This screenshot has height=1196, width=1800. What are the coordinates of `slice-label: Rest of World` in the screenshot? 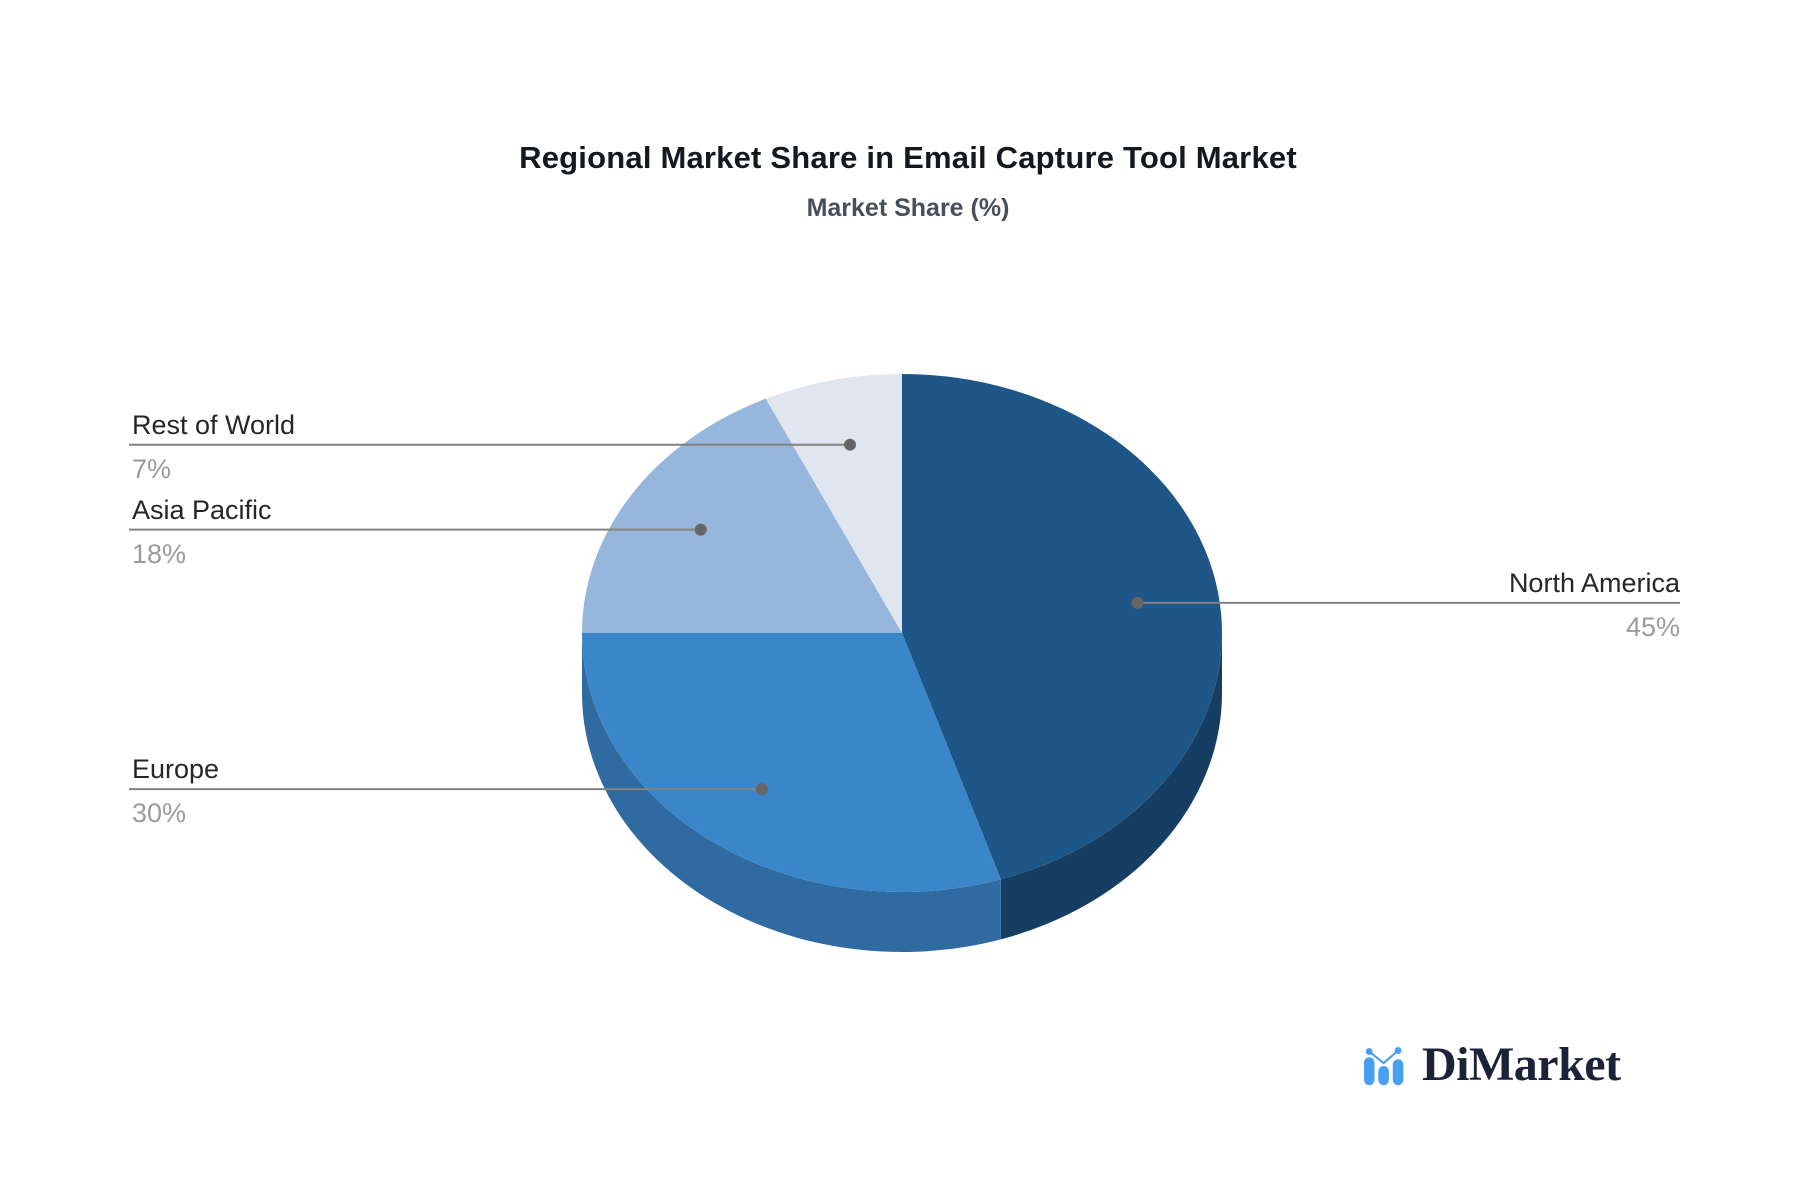 It's located at (214, 424).